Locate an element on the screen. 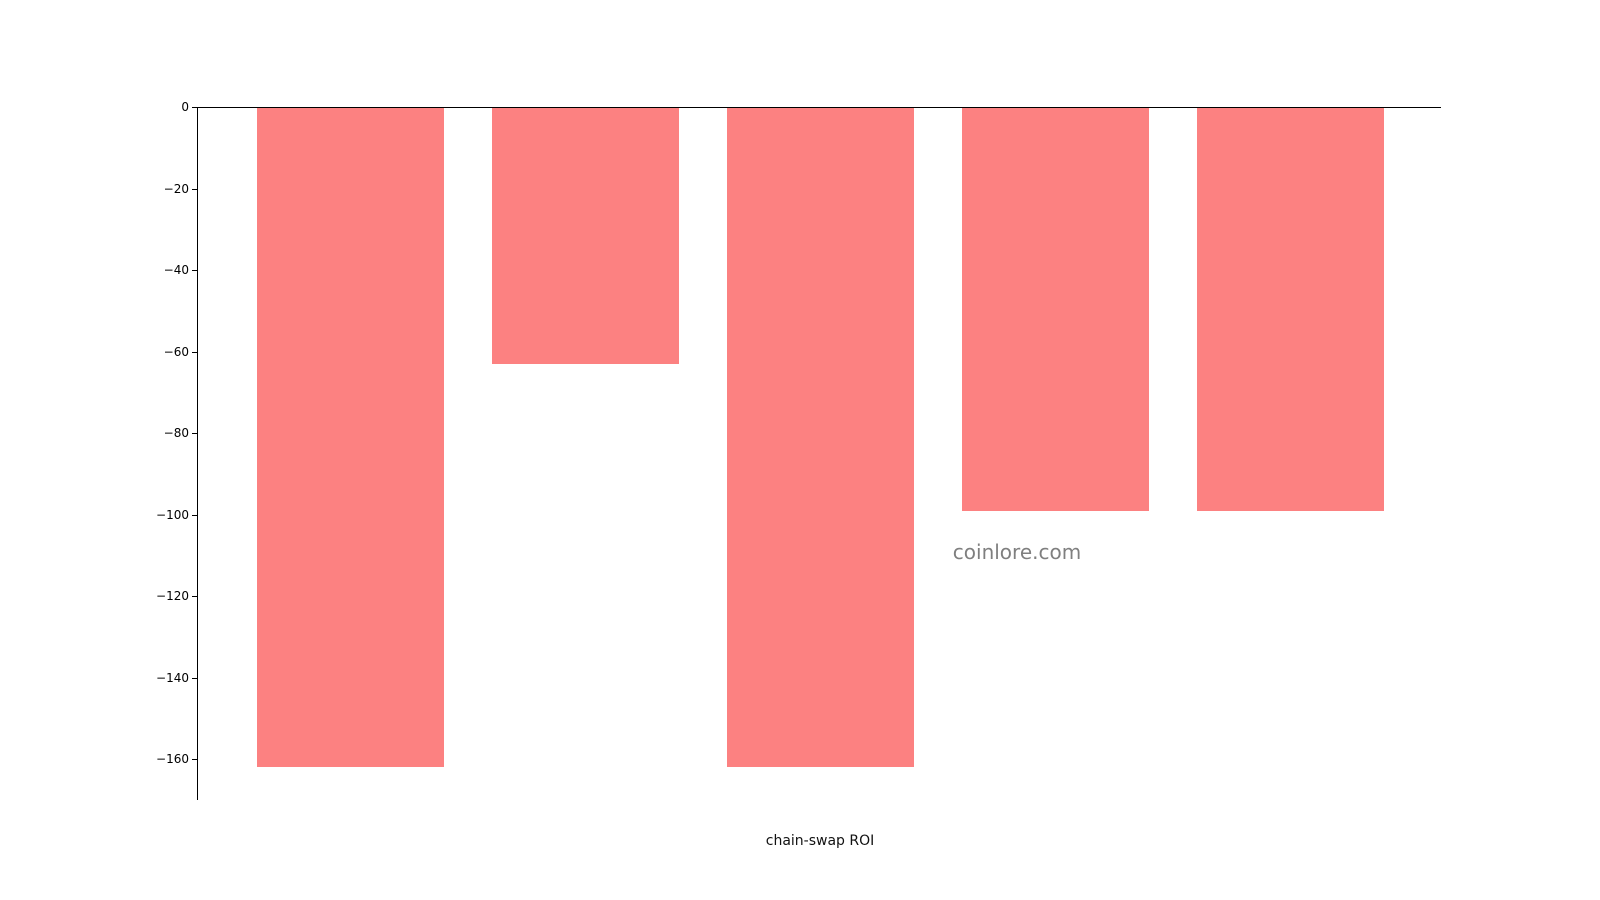 The height and width of the screenshot is (900, 1600). y-tick-label: −160 is located at coordinates (172, 759).